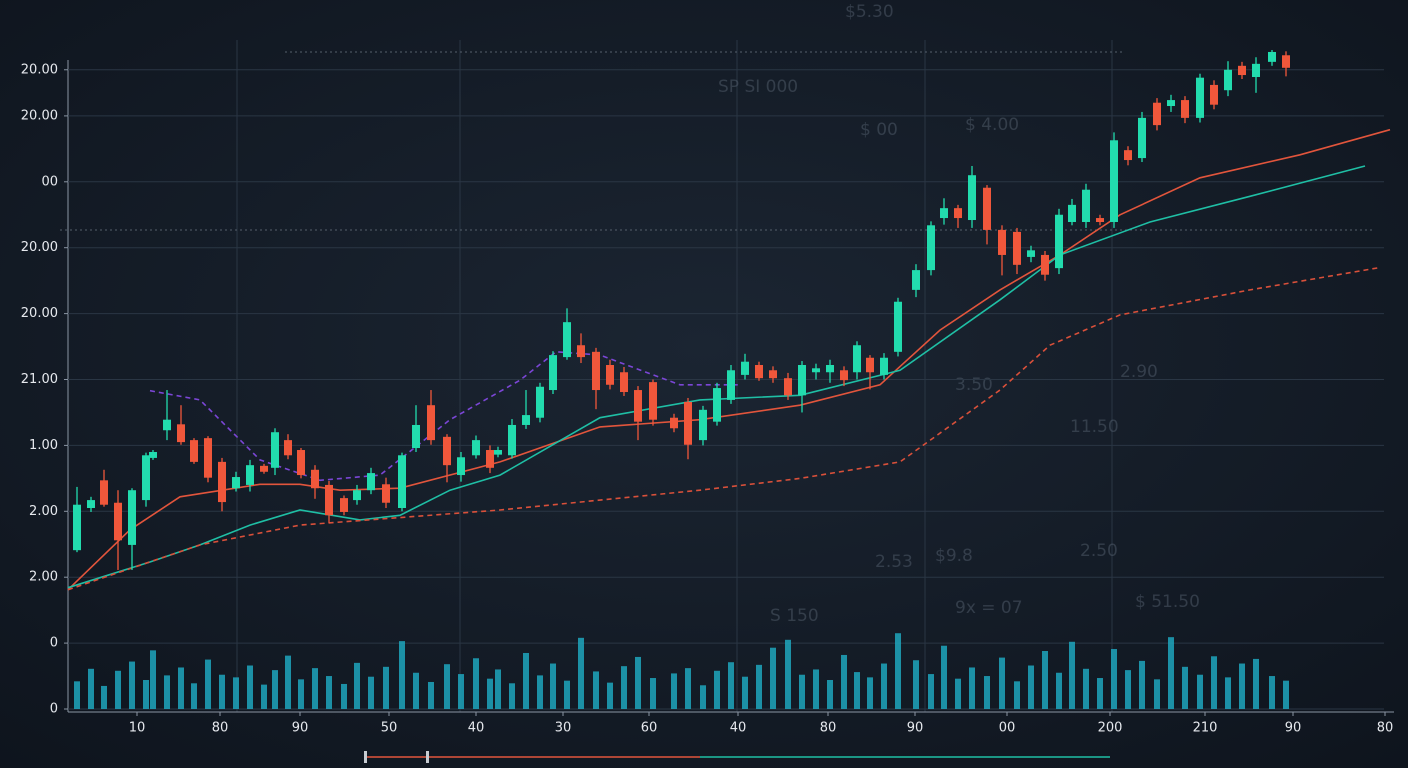 This screenshot has width=1408, height=768. I want to click on background-annotation: 2.50, so click(1099, 551).